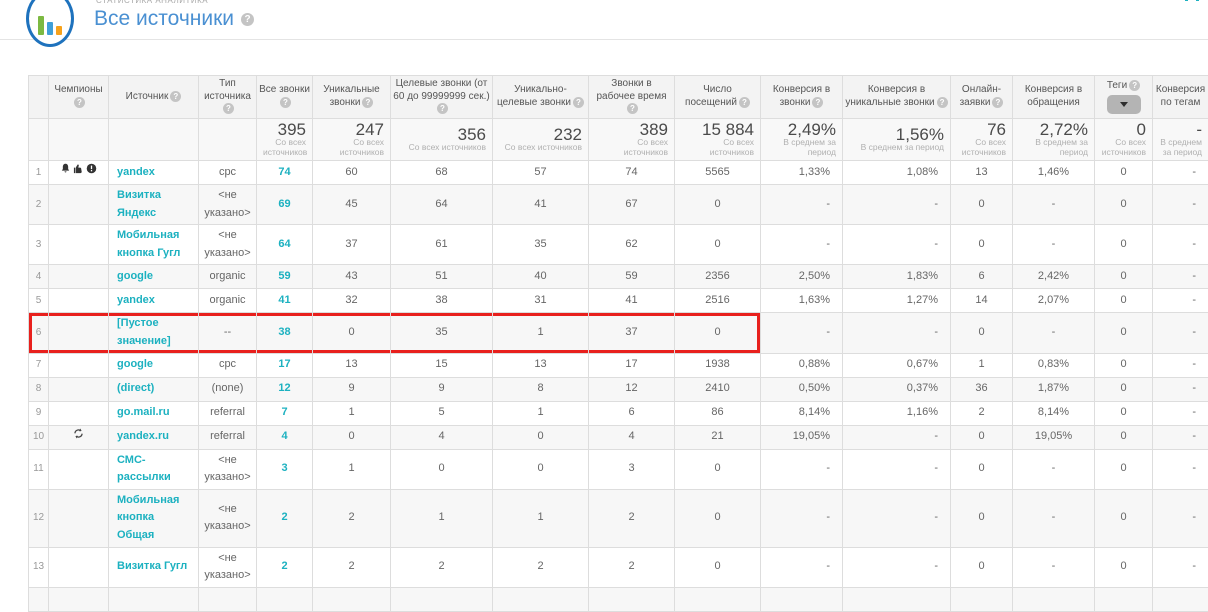 The image size is (1208, 612). Describe the element at coordinates (352, 245) in the screenshot. I see `cell-unique-calls: 37` at that location.